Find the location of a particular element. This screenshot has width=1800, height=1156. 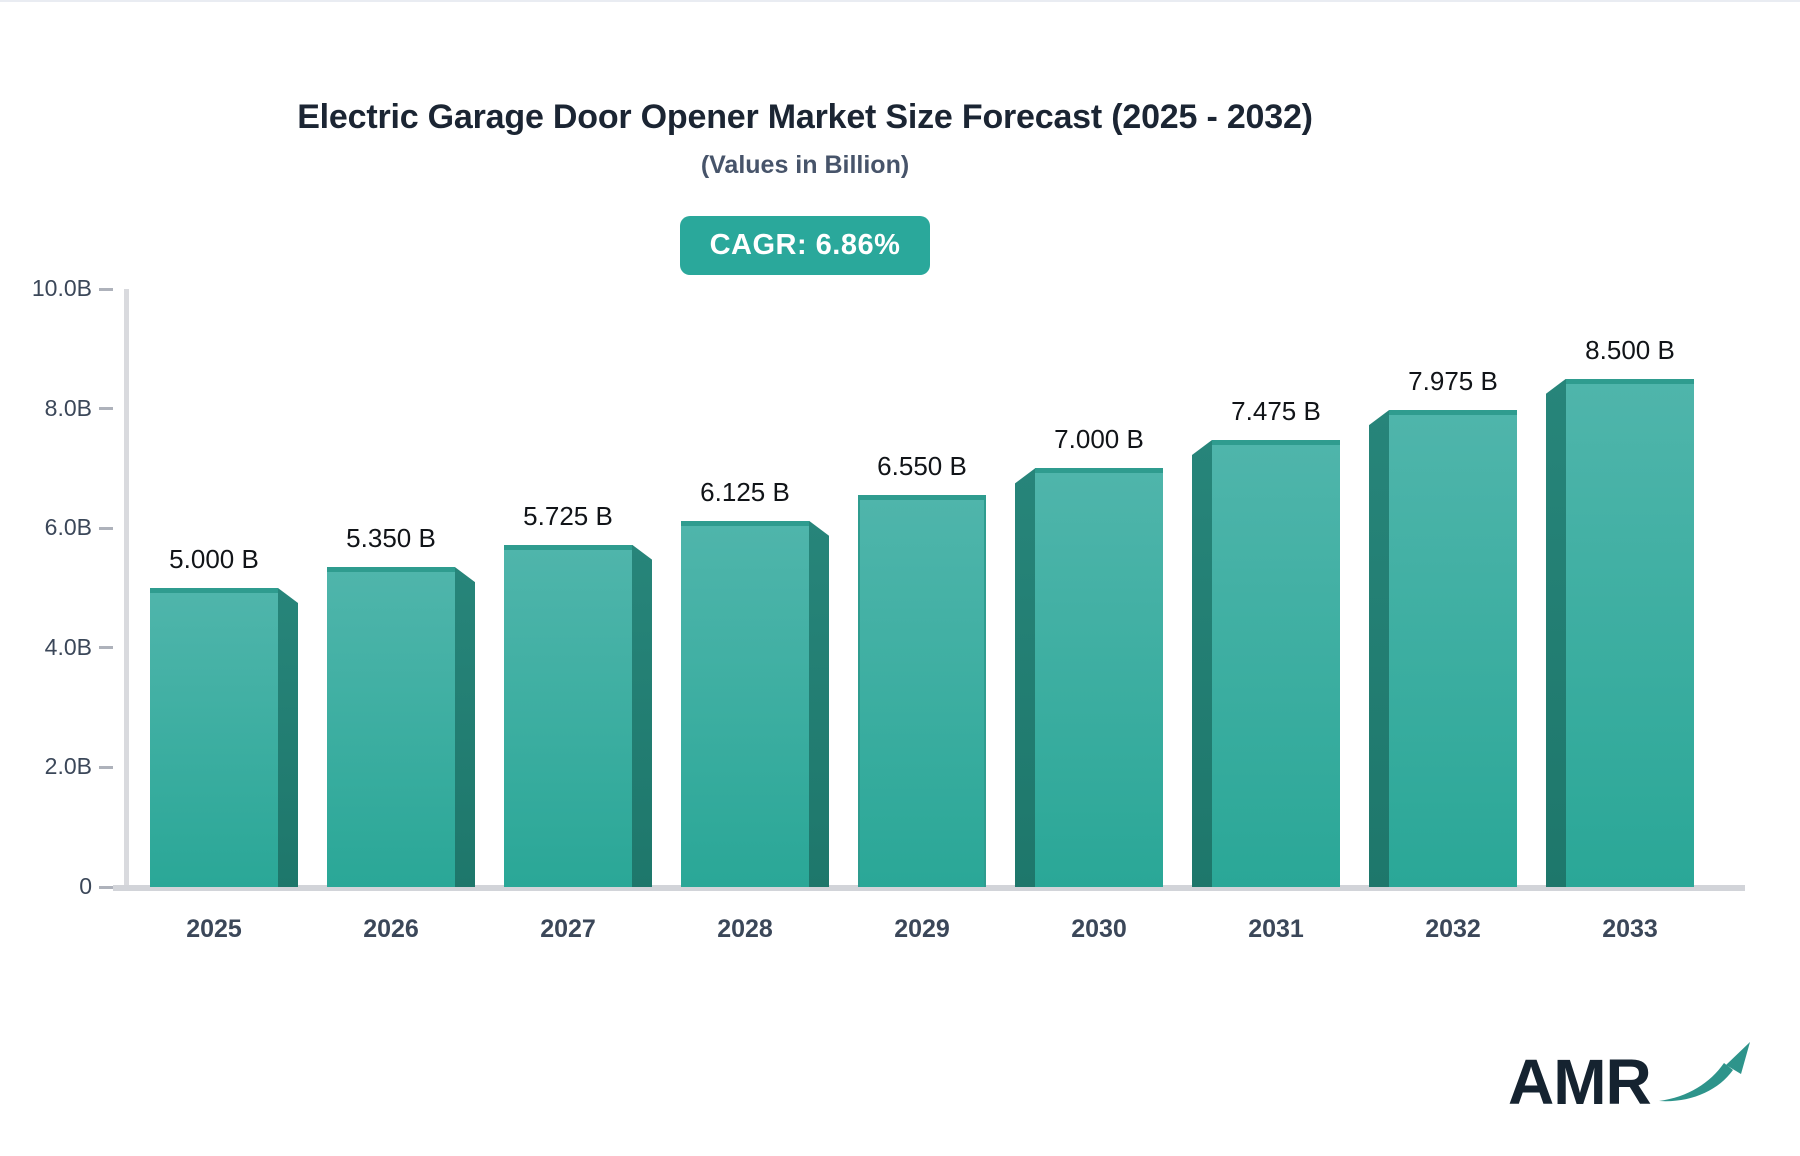

cagr-badge: CAGR: 6.86% is located at coordinates (805, 245).